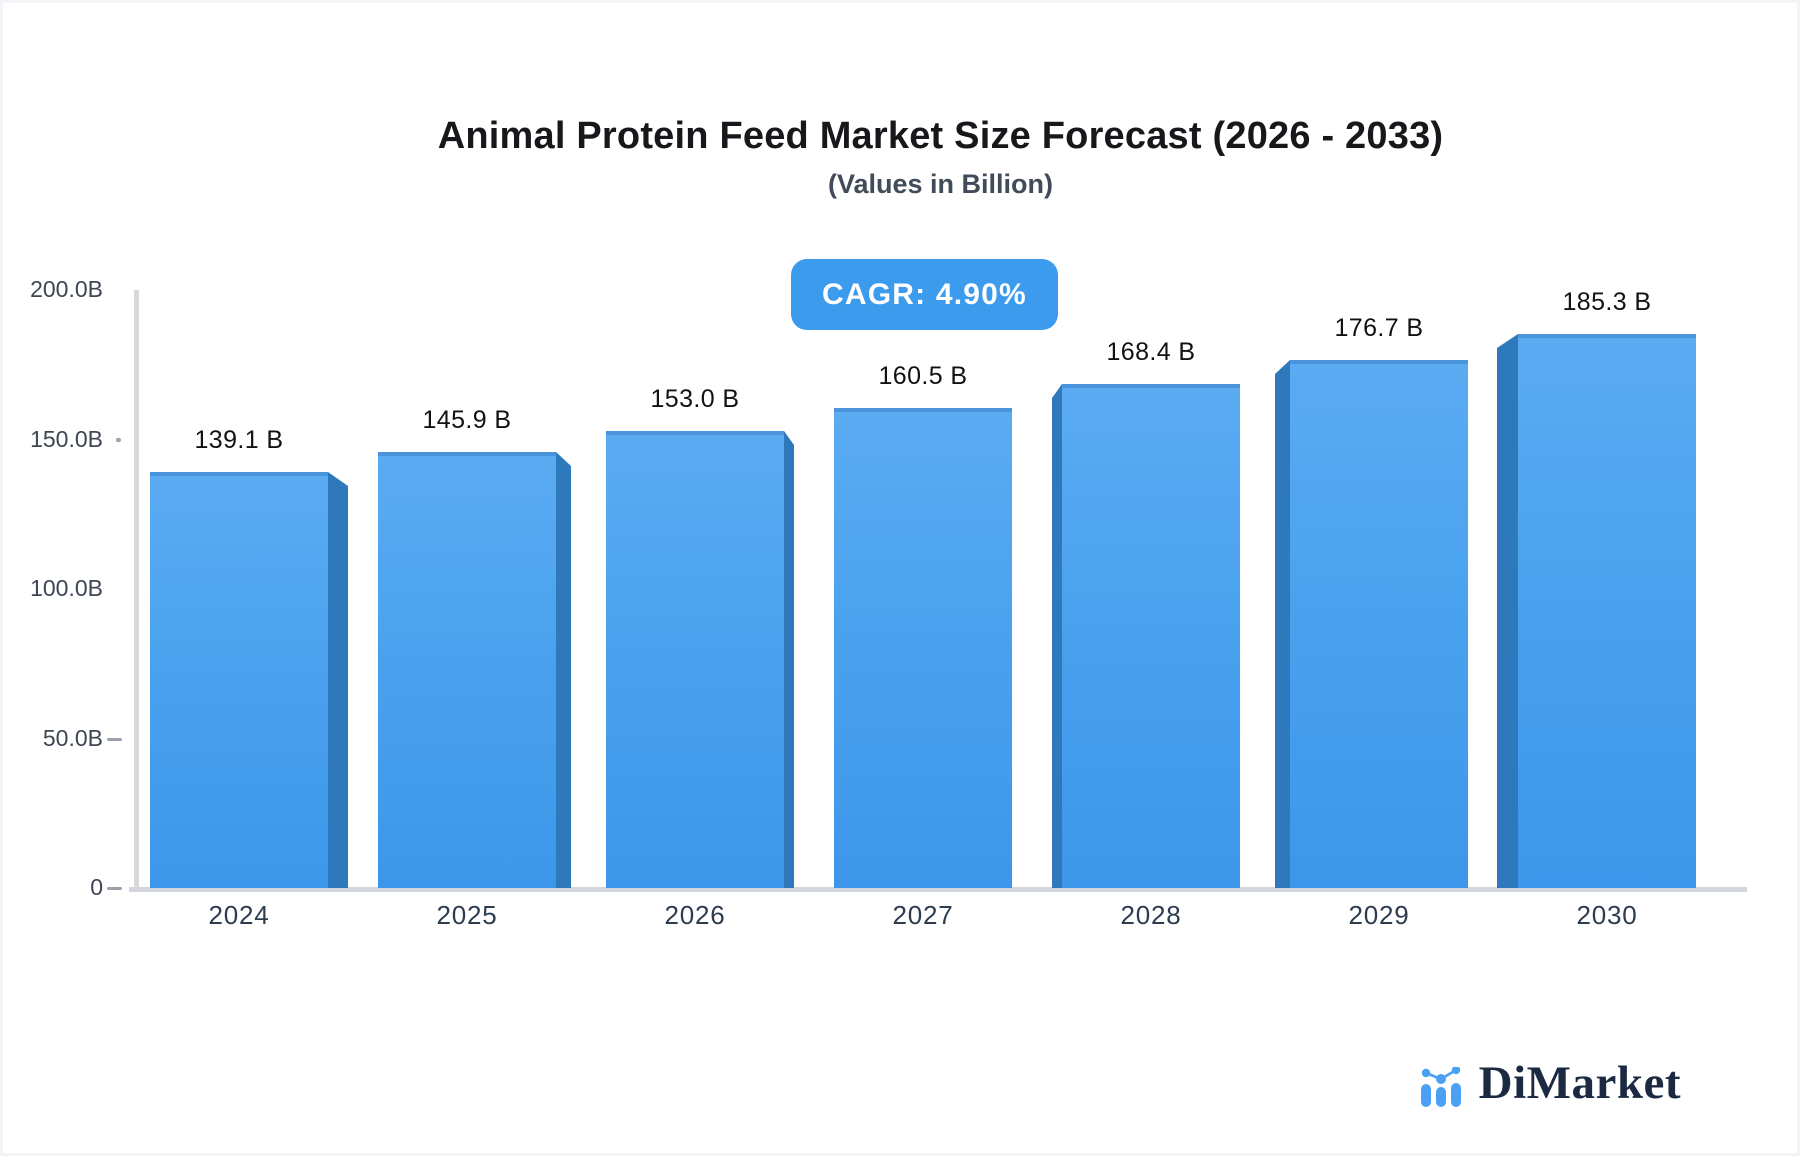  What do you see at coordinates (1579, 1083) in the screenshot?
I see `dimarket-logo-text: DiMarket` at bounding box center [1579, 1083].